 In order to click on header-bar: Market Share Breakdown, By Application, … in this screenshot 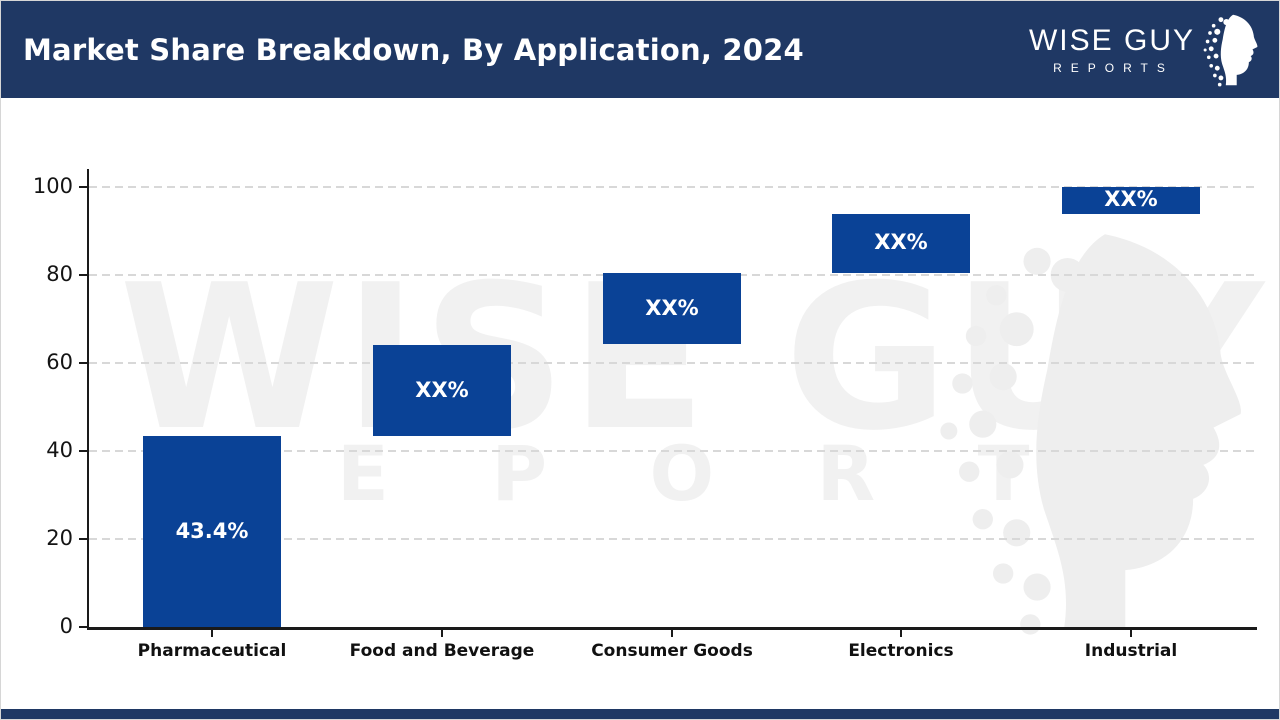, I will do `click(640, 49)`.